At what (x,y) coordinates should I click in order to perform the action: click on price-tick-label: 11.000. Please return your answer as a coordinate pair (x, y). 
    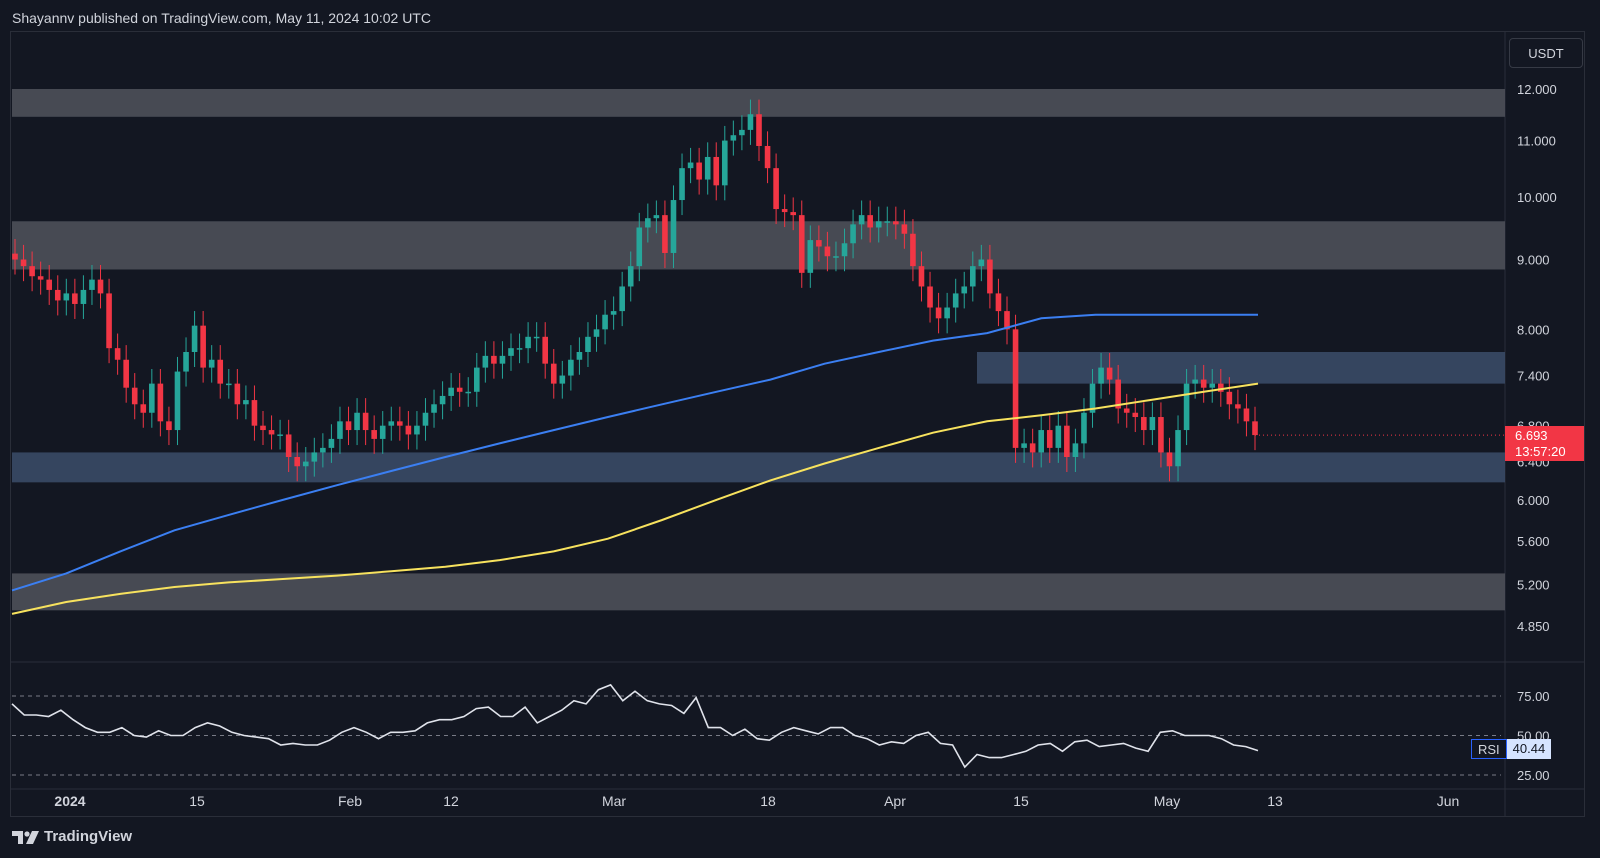
    Looking at the image, I should click on (1536, 141).